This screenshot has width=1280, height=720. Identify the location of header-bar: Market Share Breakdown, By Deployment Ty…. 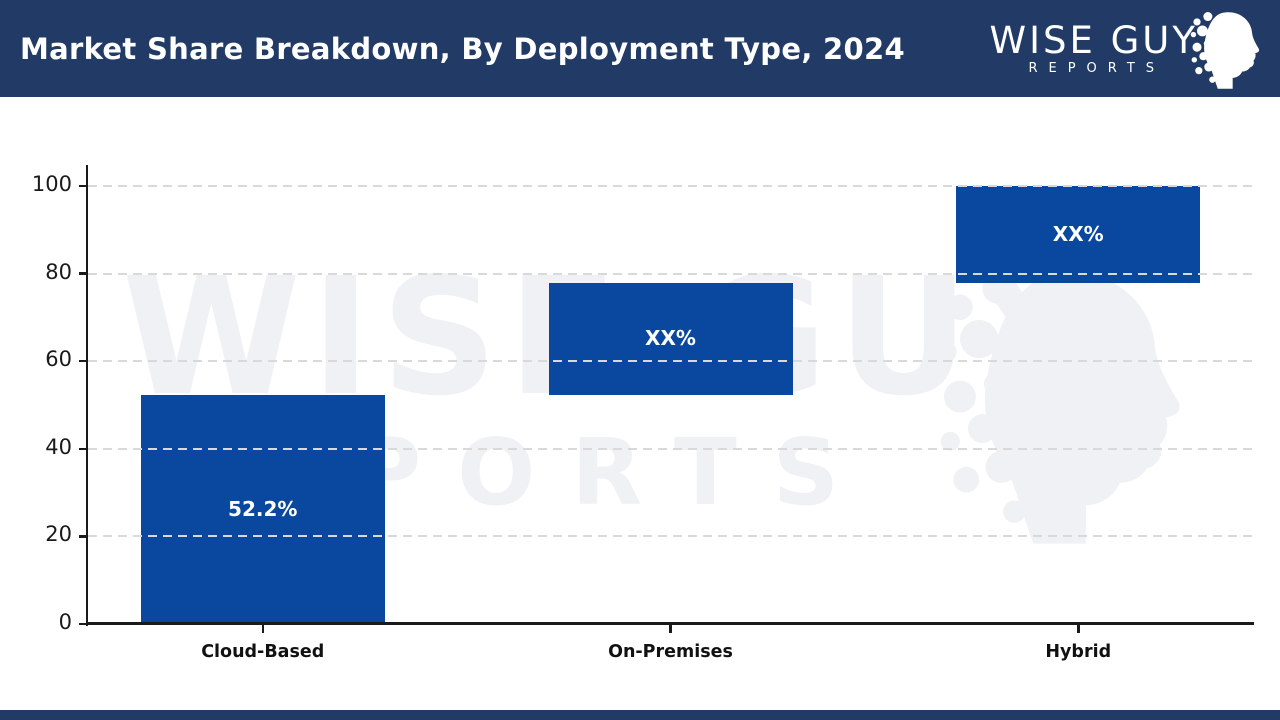
(640, 48).